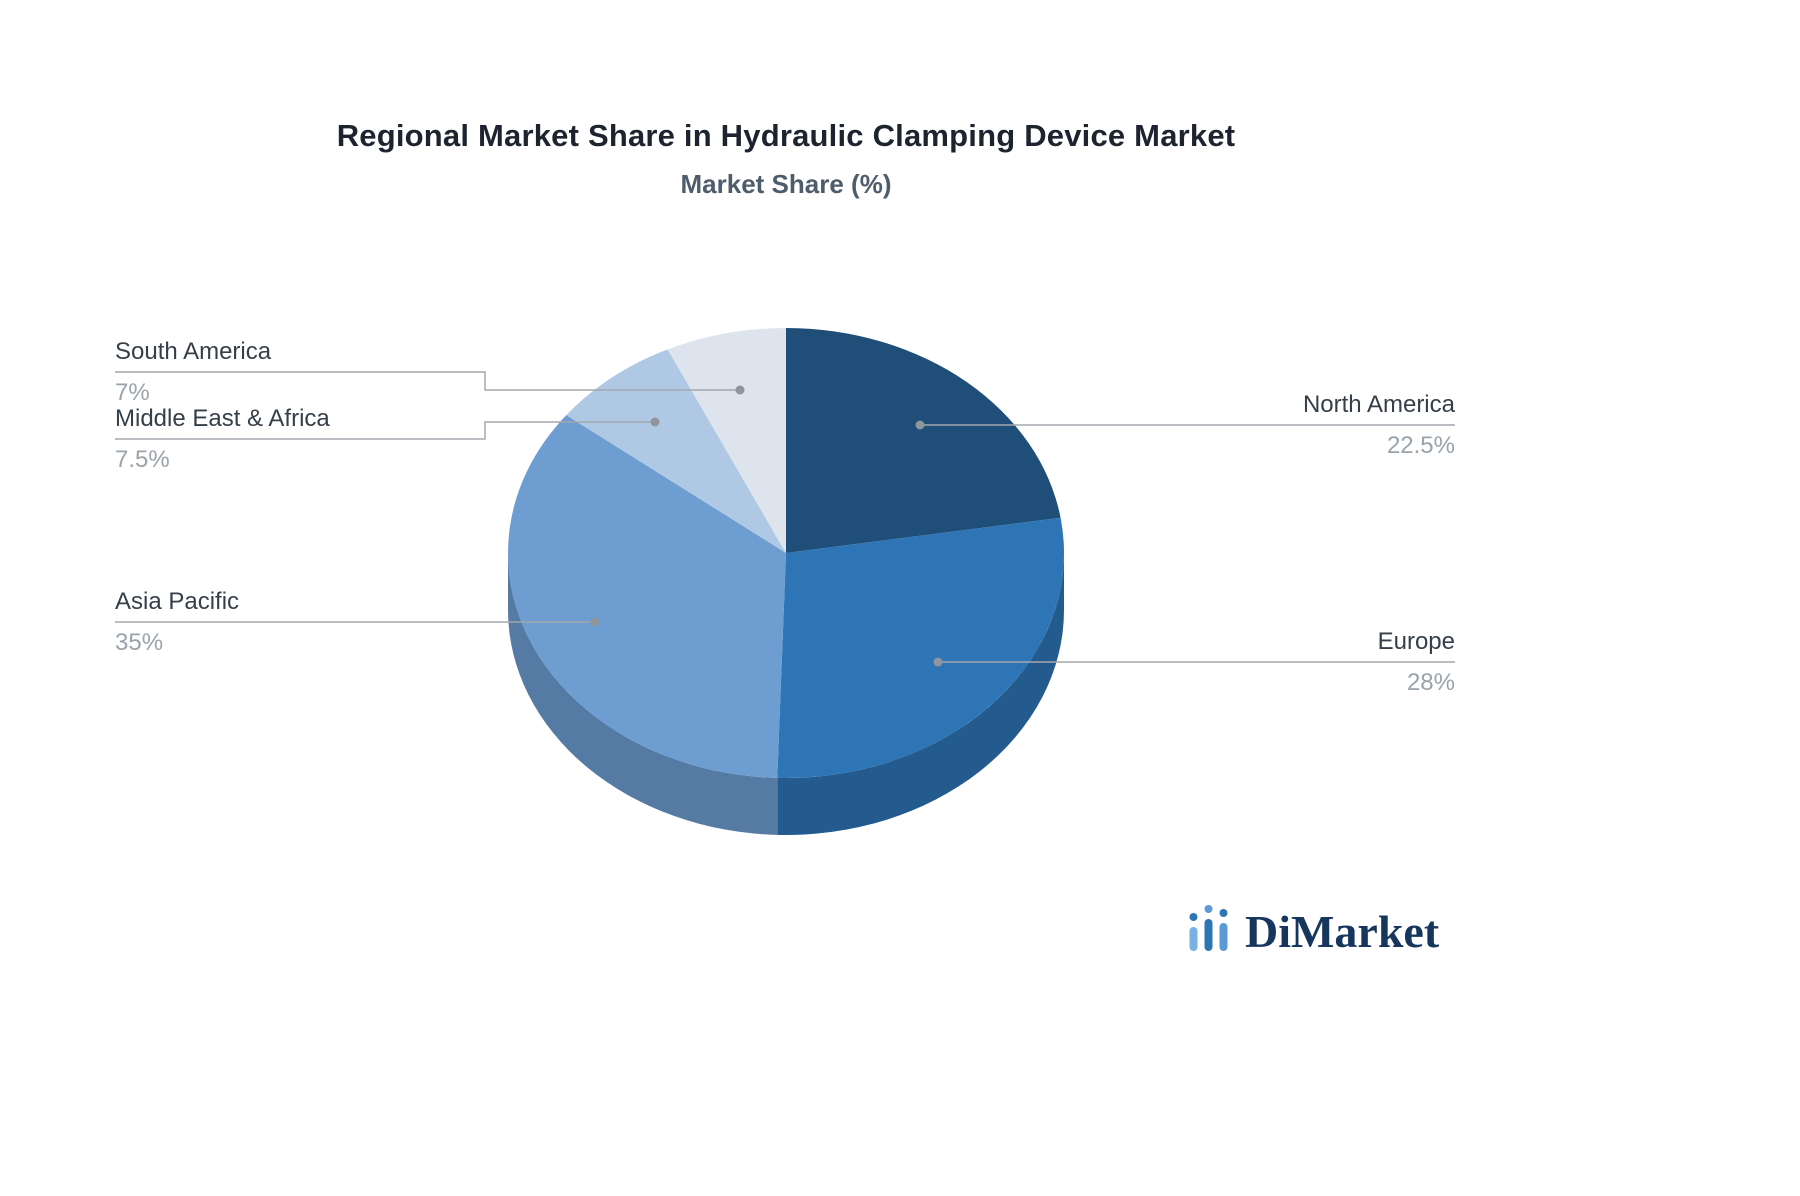 The image size is (1800, 1196). What do you see at coordinates (139, 642) in the screenshot?
I see `slice-label-value-asia-pacific: 35%` at bounding box center [139, 642].